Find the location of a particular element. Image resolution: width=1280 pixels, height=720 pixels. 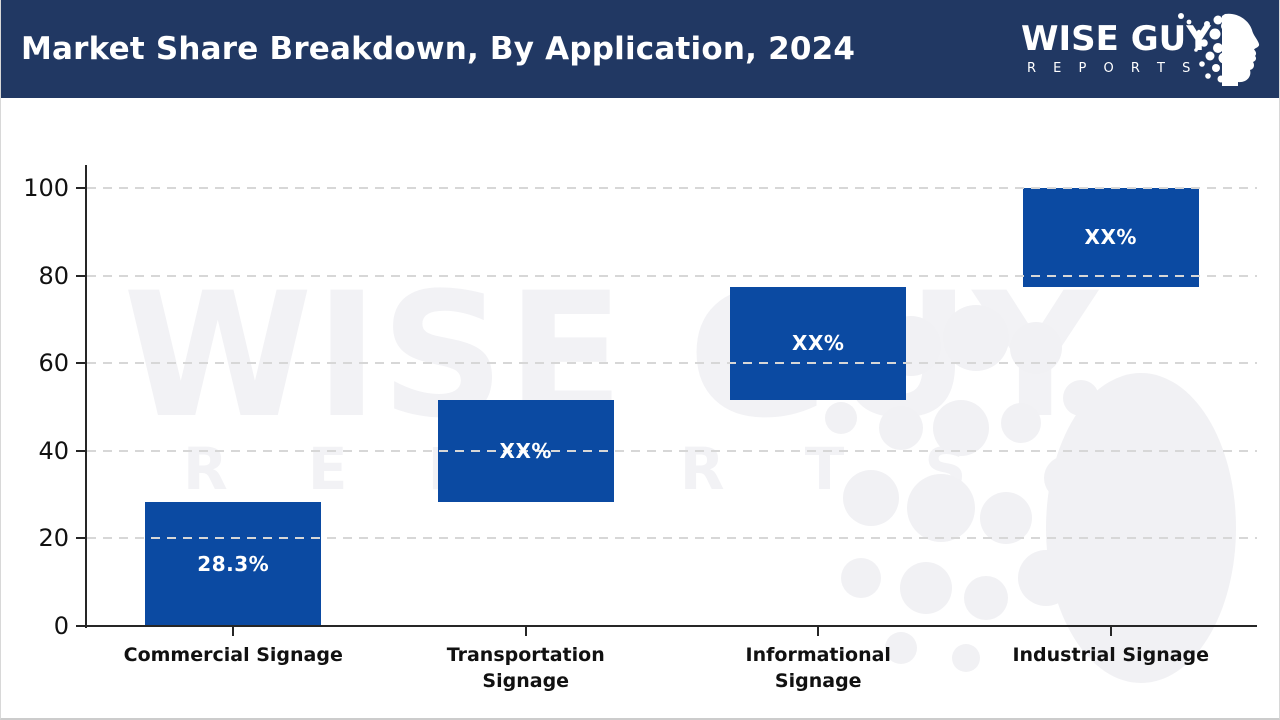

bar-value-label-industrial-signage: XX% is located at coordinates (1110, 237).